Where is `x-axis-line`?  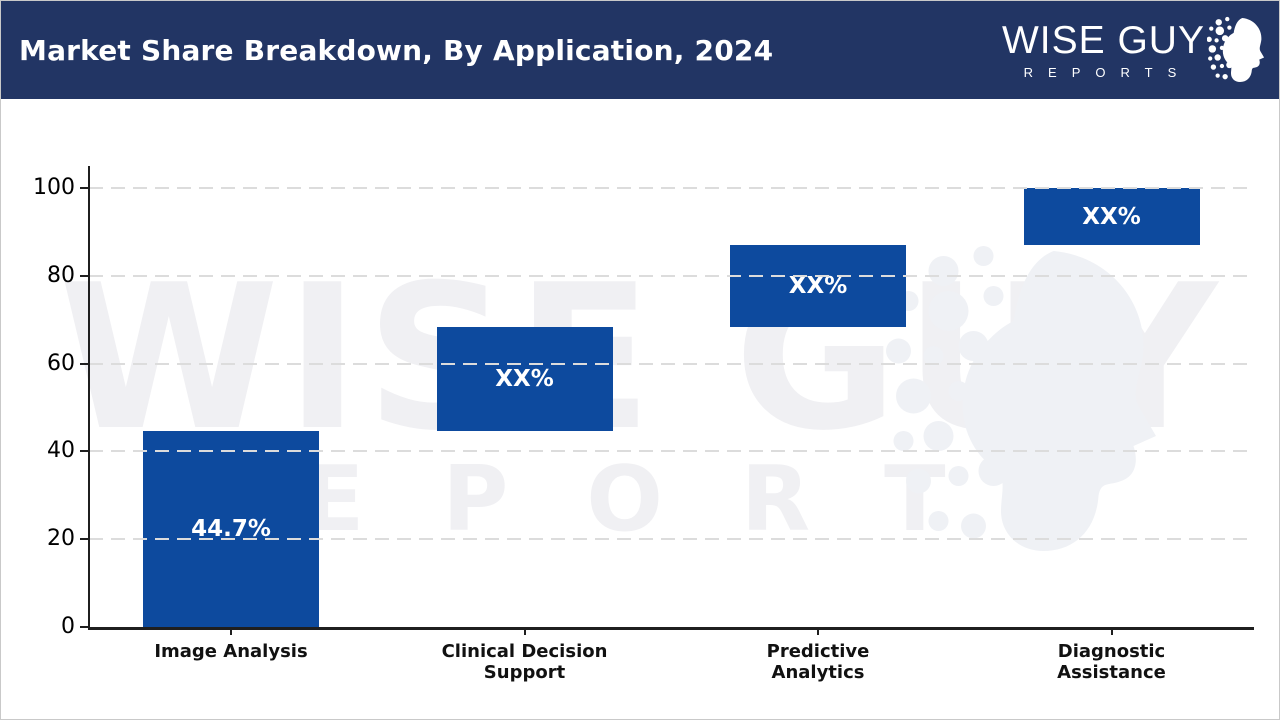
x-axis-line is located at coordinates (671, 628).